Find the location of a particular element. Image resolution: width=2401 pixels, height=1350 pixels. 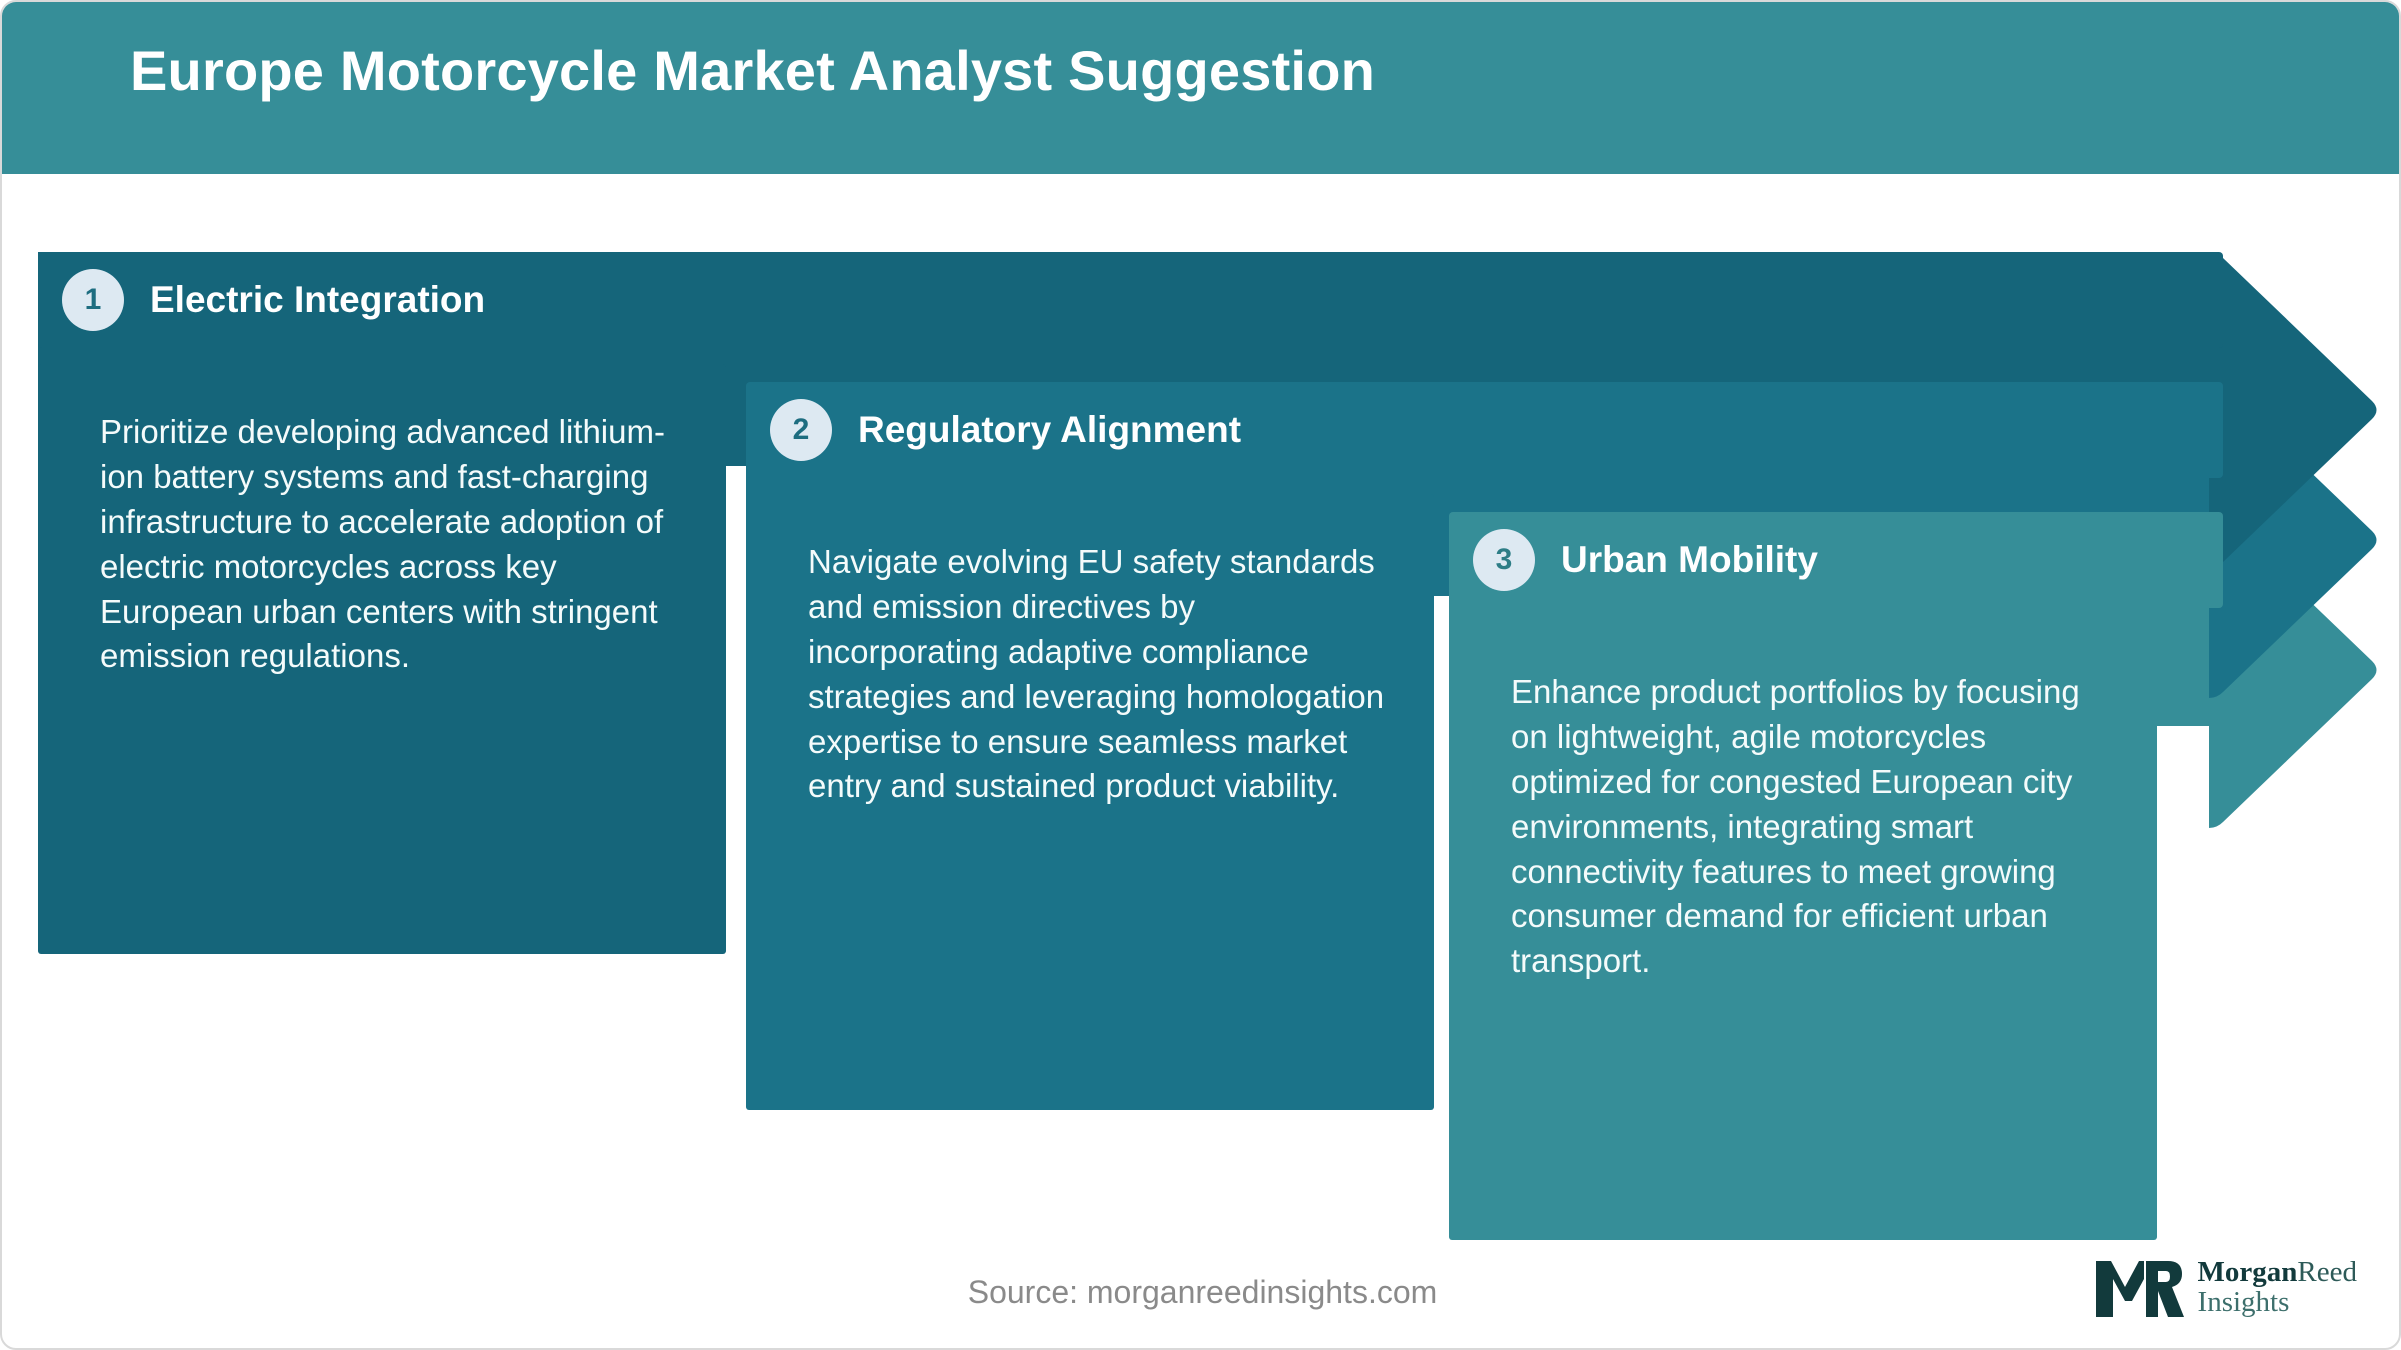

logo-wordmark: MorganReed Insights is located at coordinates (2277, 1287).